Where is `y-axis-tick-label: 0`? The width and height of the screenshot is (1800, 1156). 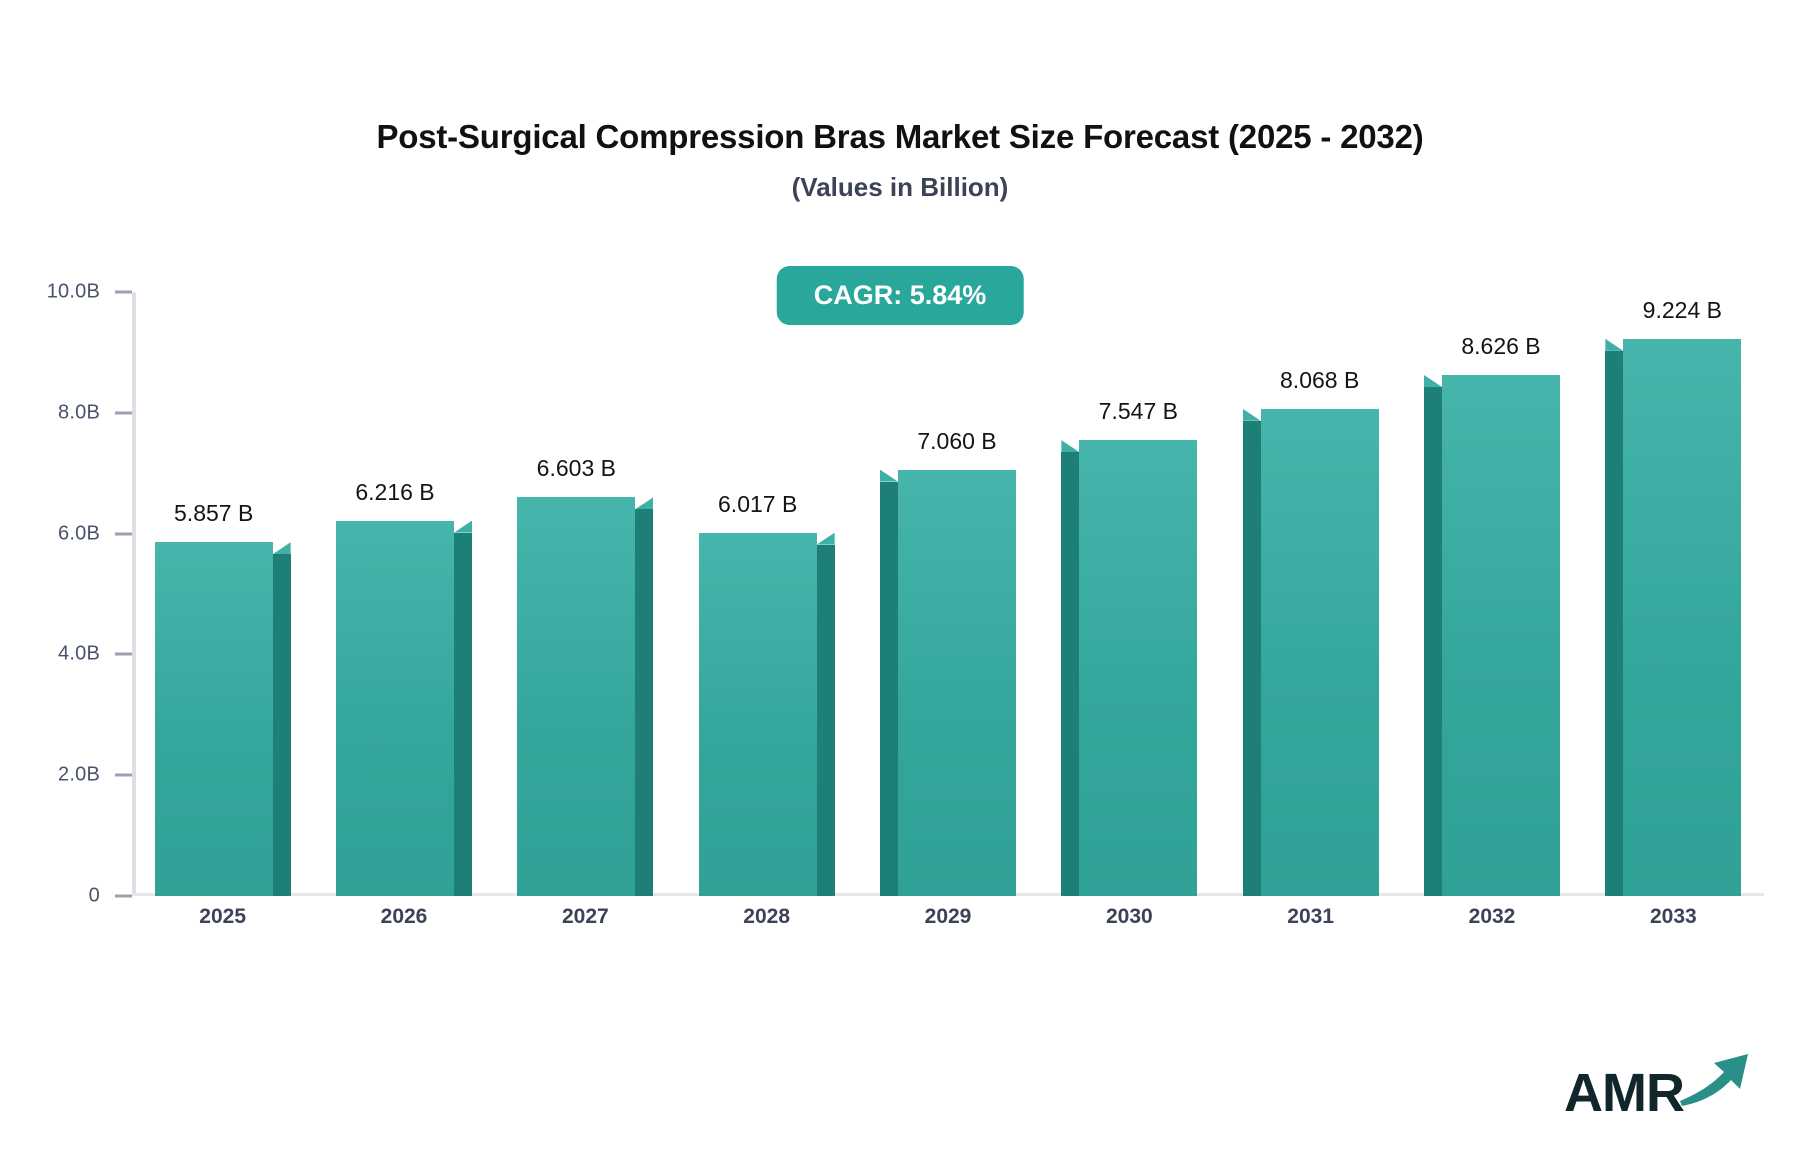
y-axis-tick-label: 0 is located at coordinates (94, 895).